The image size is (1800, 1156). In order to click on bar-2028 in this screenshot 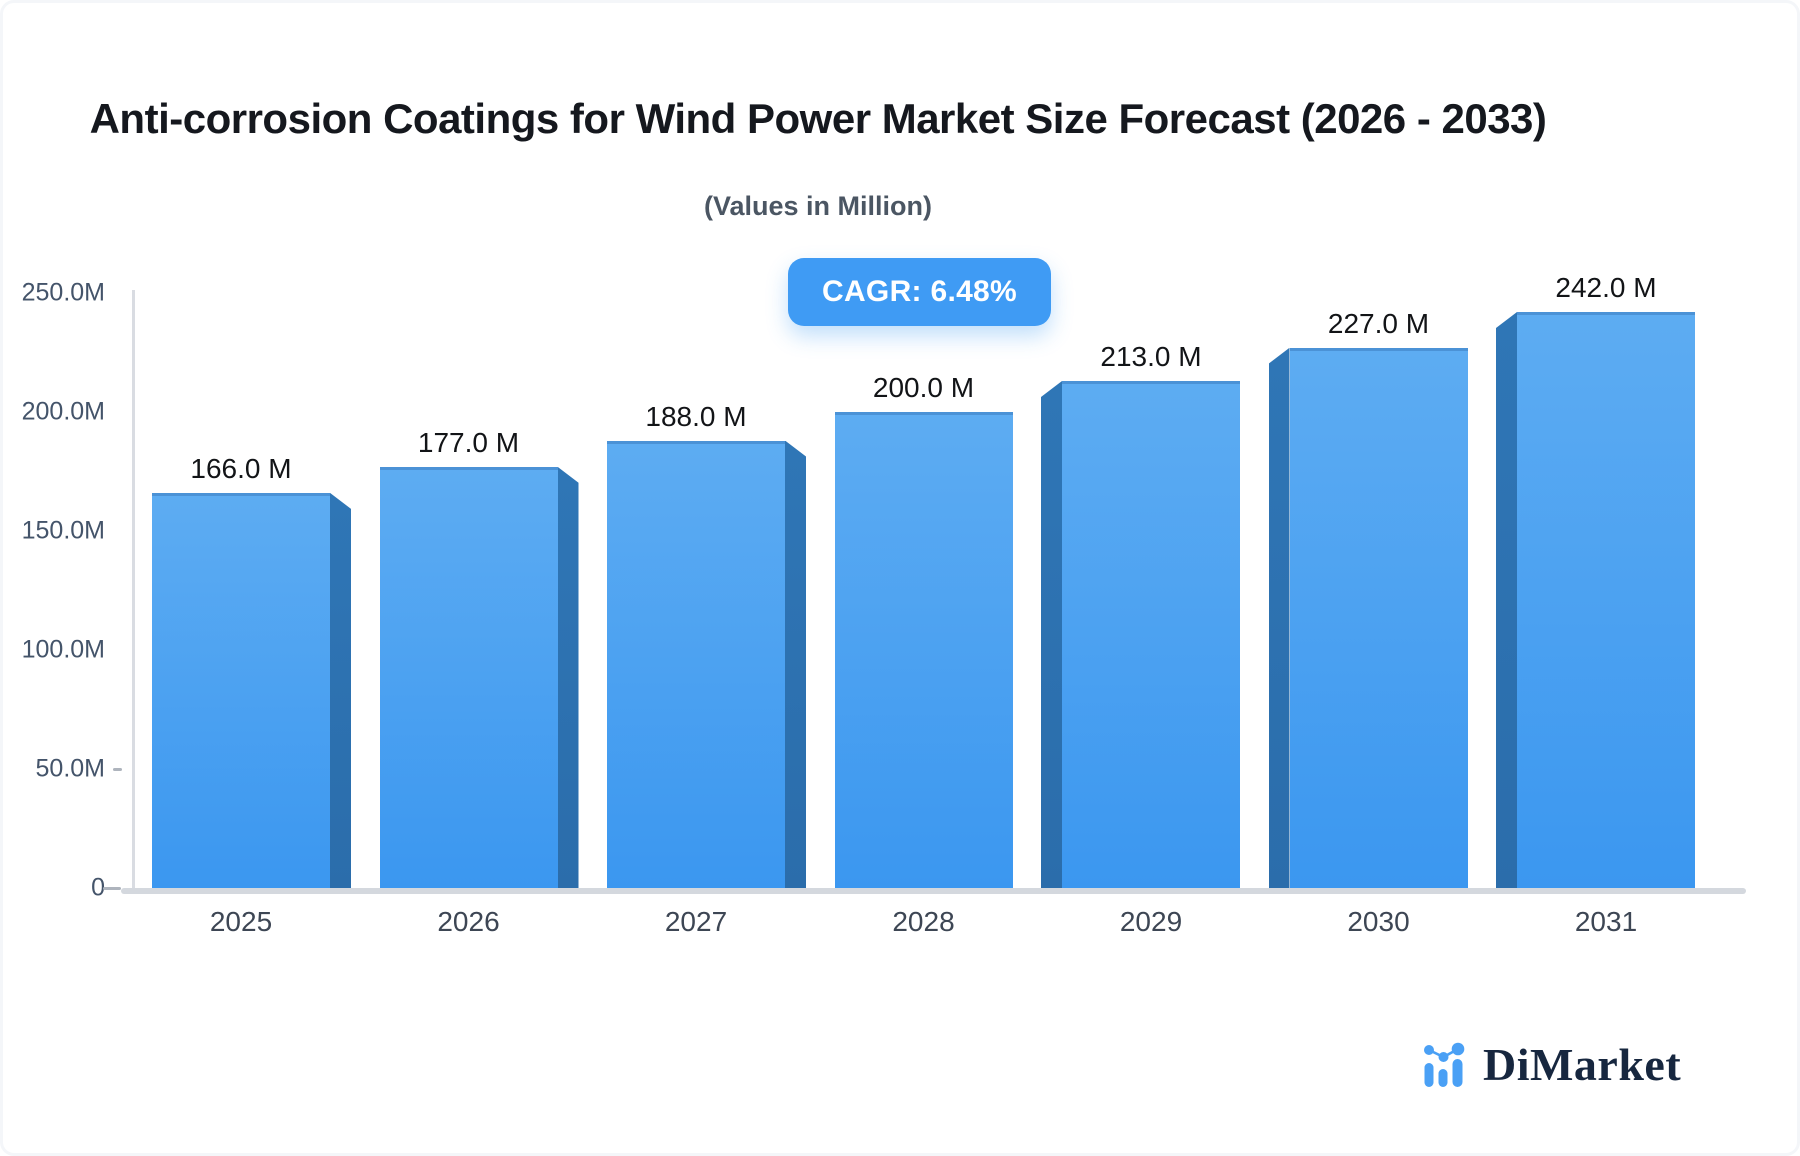, I will do `click(923, 650)`.